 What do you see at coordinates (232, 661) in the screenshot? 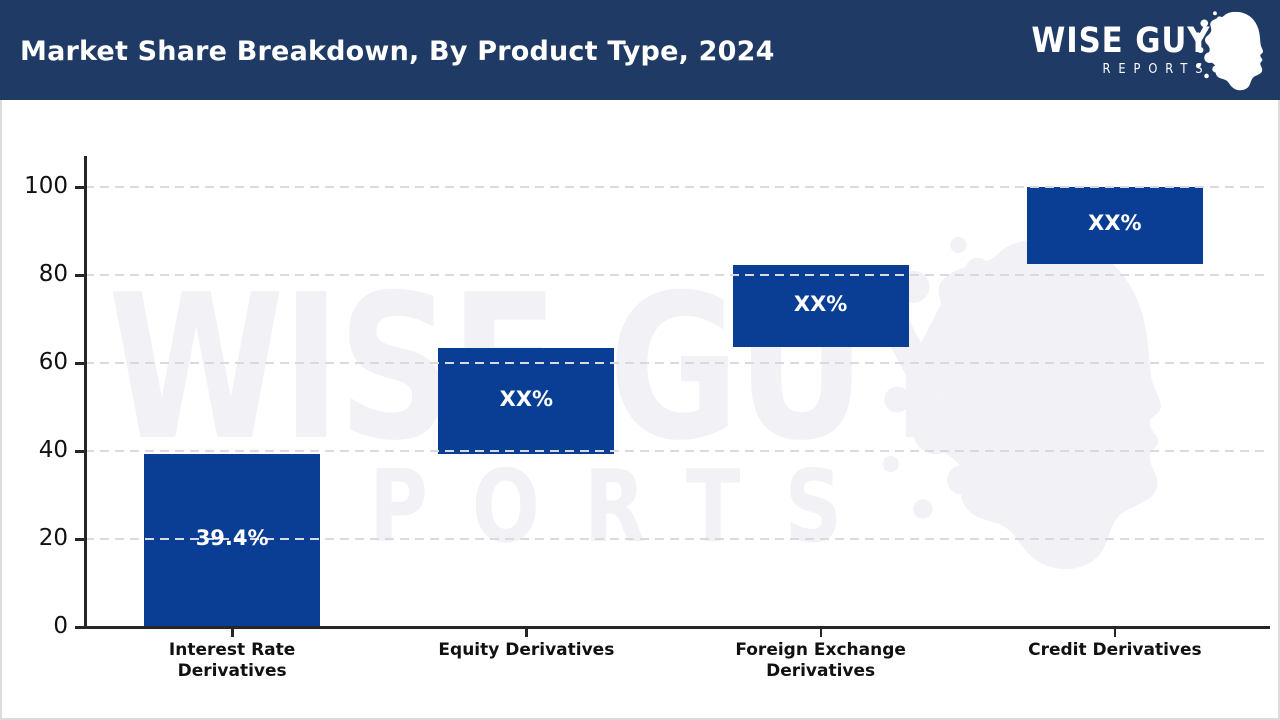
I see `category-label-1: Interest Rate Derivatives` at bounding box center [232, 661].